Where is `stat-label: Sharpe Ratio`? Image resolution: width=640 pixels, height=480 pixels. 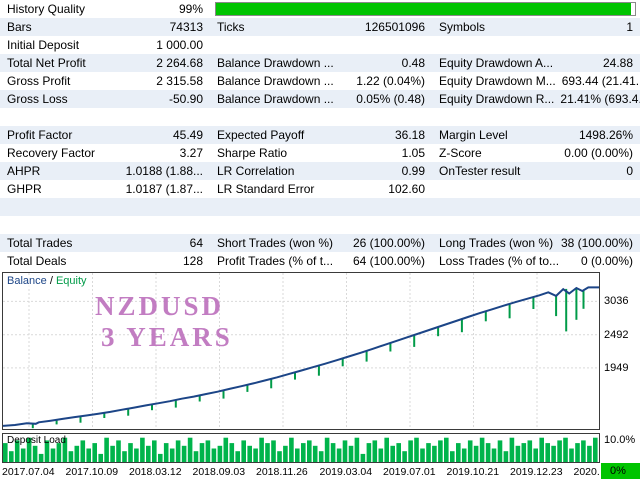
stat-label: Sharpe Ratio is located at coordinates (252, 153).